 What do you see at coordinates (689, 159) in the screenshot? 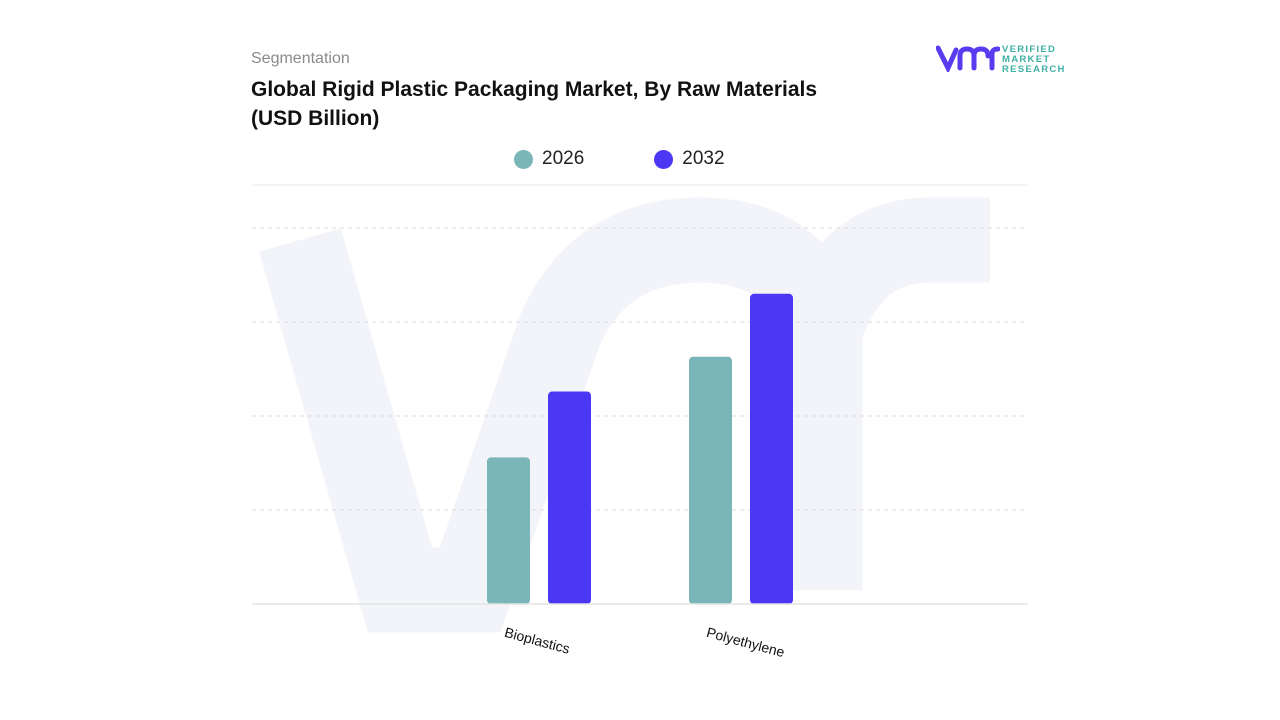
I see `legend-item-2032: 2032` at bounding box center [689, 159].